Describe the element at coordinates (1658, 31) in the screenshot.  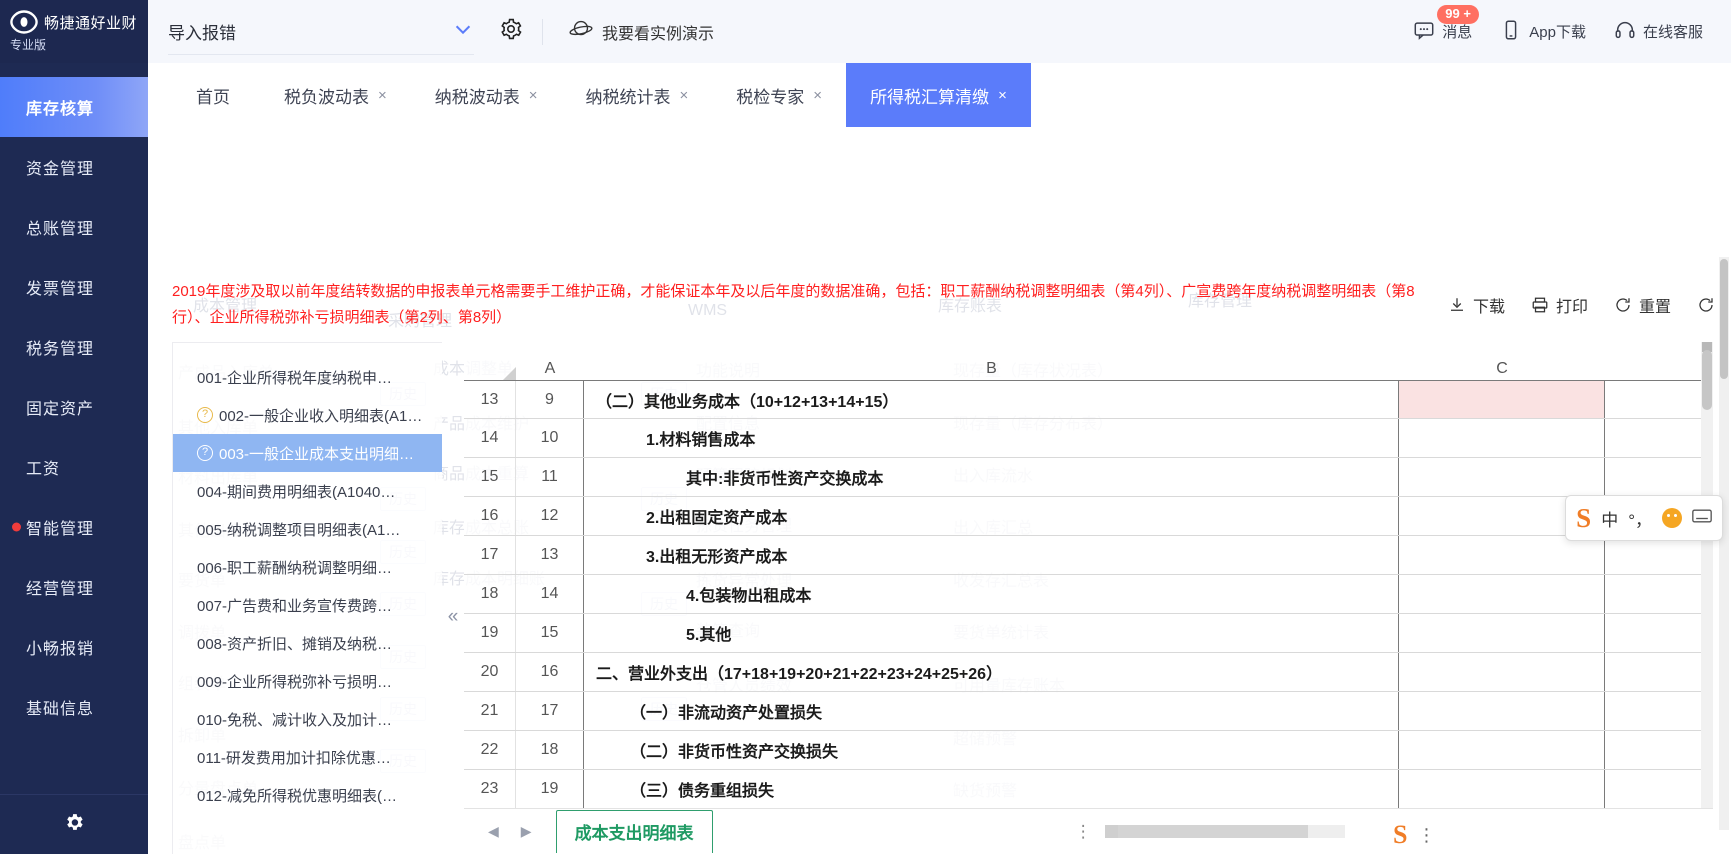
I see `online-service-button: 在线客服` at that location.